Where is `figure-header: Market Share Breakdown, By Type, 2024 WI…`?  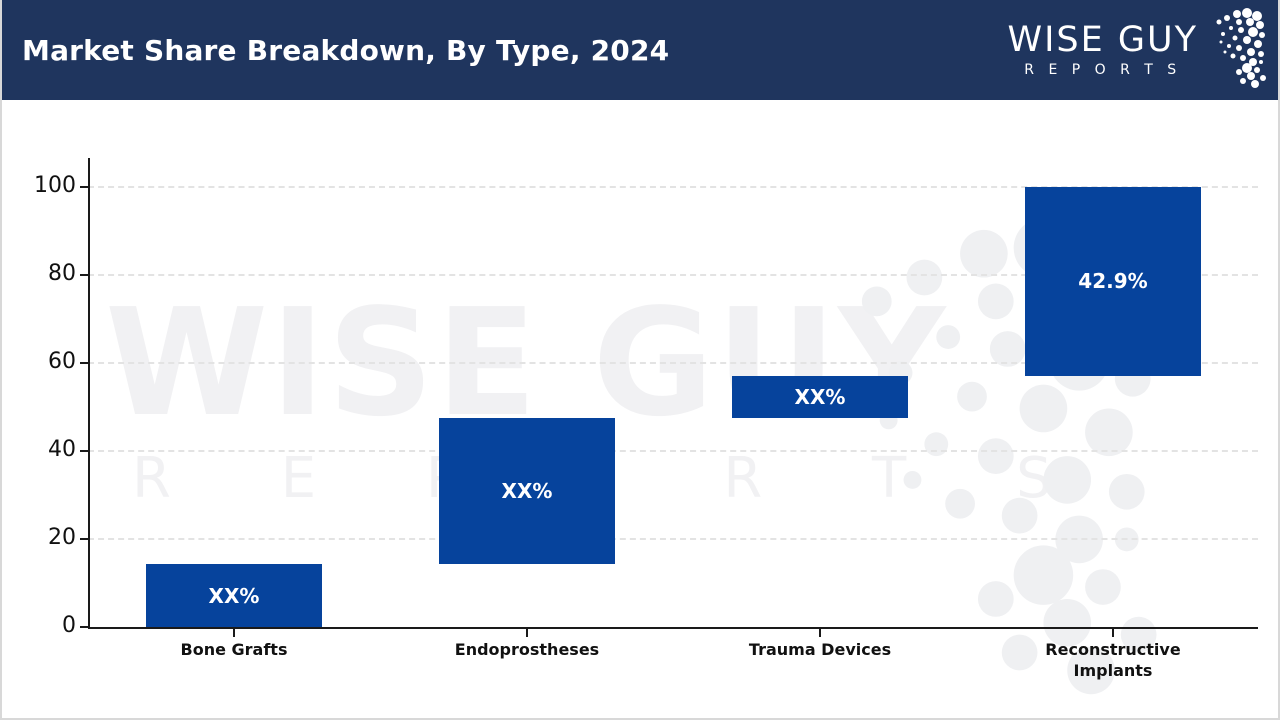 figure-header: Market Share Breakdown, By Type, 2024 WI… is located at coordinates (640, 50).